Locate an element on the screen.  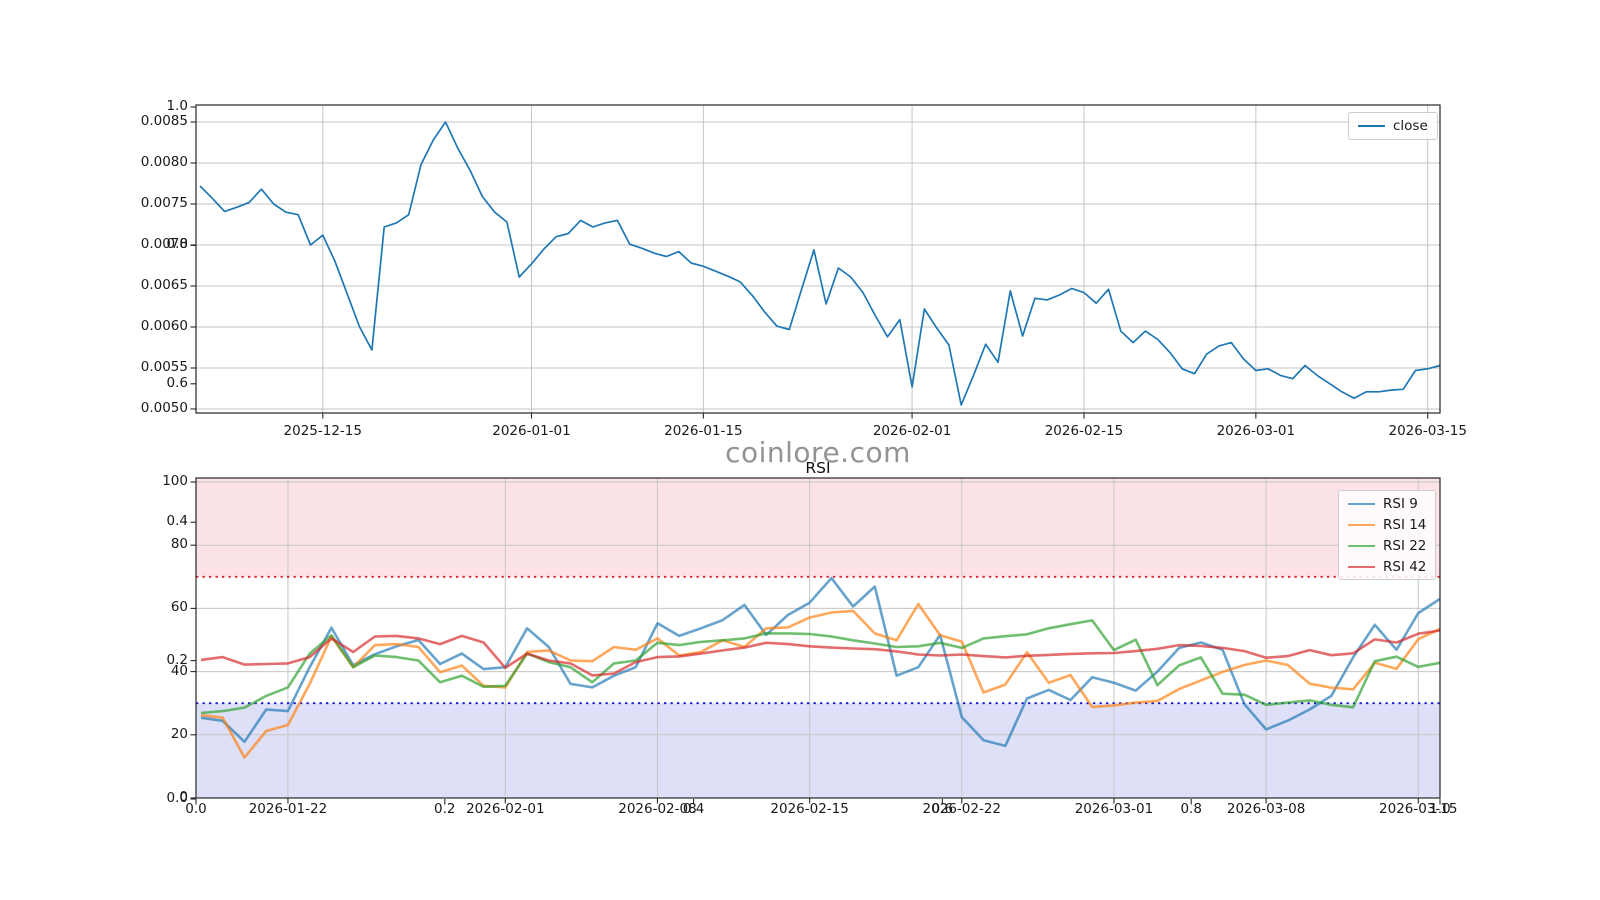
rsi-chart-title: RSI is located at coordinates (818, 468).